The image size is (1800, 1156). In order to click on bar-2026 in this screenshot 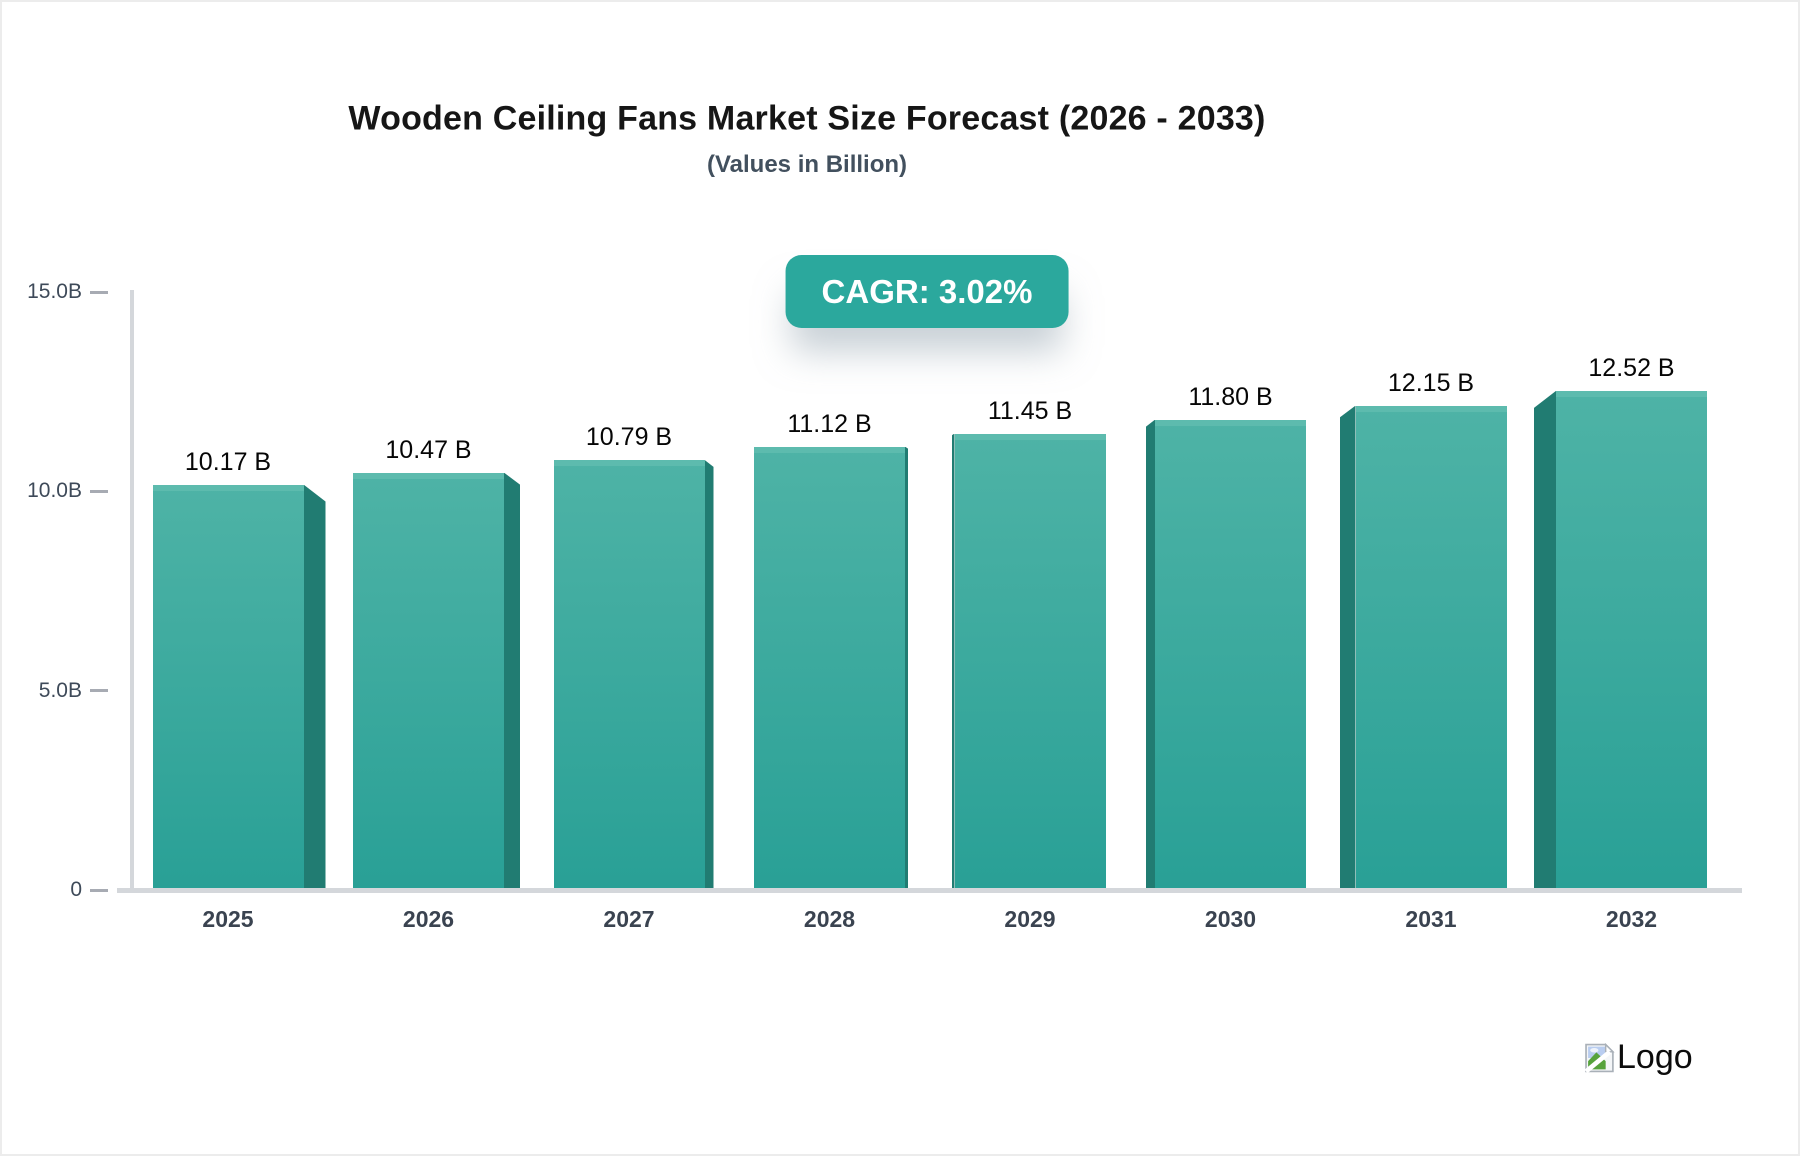, I will do `click(428, 680)`.